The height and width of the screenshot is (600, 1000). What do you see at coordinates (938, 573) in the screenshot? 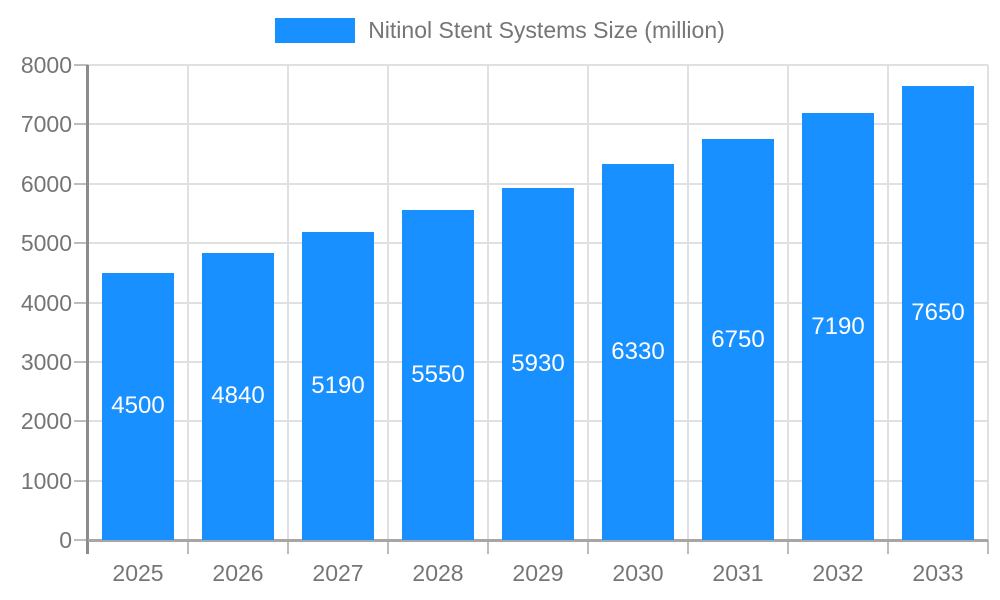
I see `x-axis-label: 2033` at bounding box center [938, 573].